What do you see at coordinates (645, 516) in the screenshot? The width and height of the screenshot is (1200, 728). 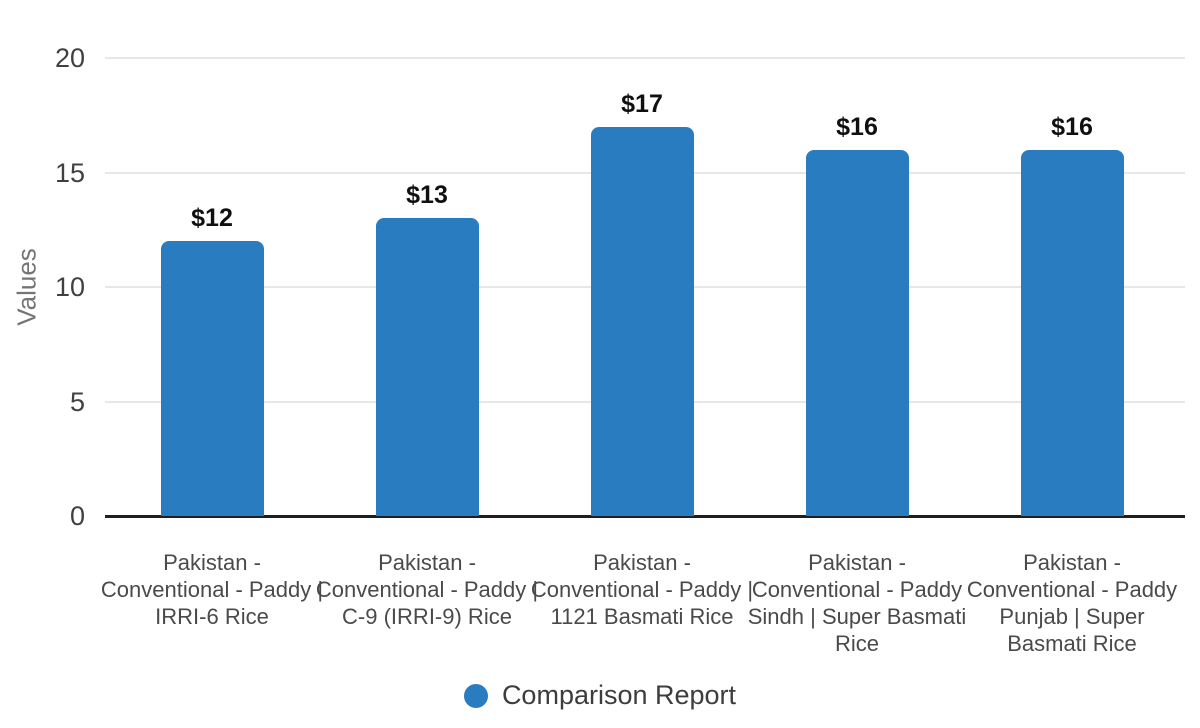 I see `x-axis-line` at bounding box center [645, 516].